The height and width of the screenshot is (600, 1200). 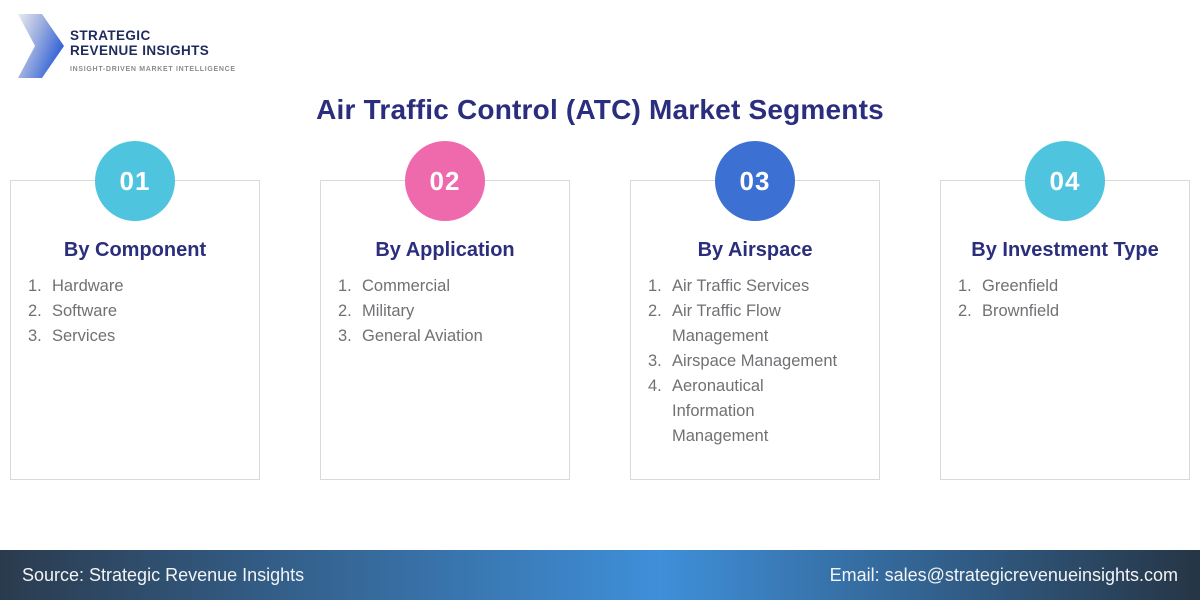 I want to click on item-number: 4., so click(x=655, y=386).